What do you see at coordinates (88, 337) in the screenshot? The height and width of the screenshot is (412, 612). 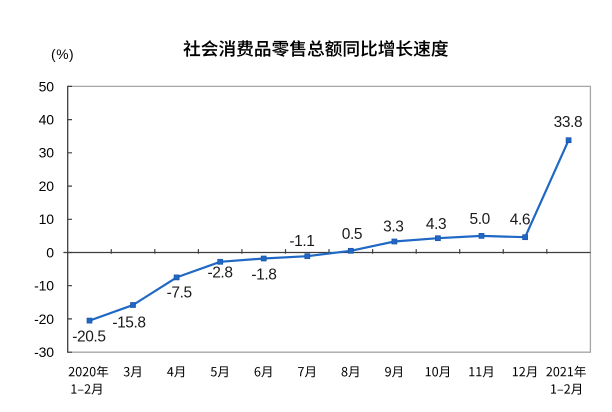 I see `svg-text: -20.5` at bounding box center [88, 337].